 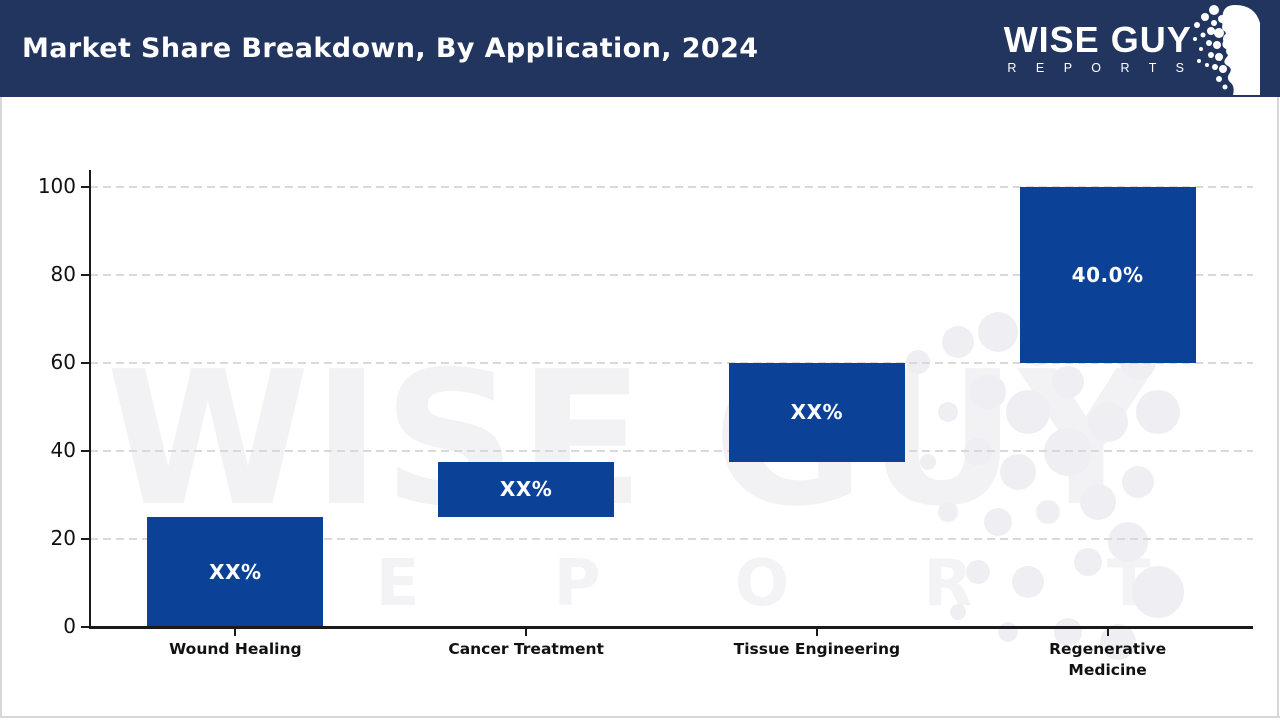 What do you see at coordinates (56, 185) in the screenshot?
I see `y-tick-label-100: 100` at bounding box center [56, 185].